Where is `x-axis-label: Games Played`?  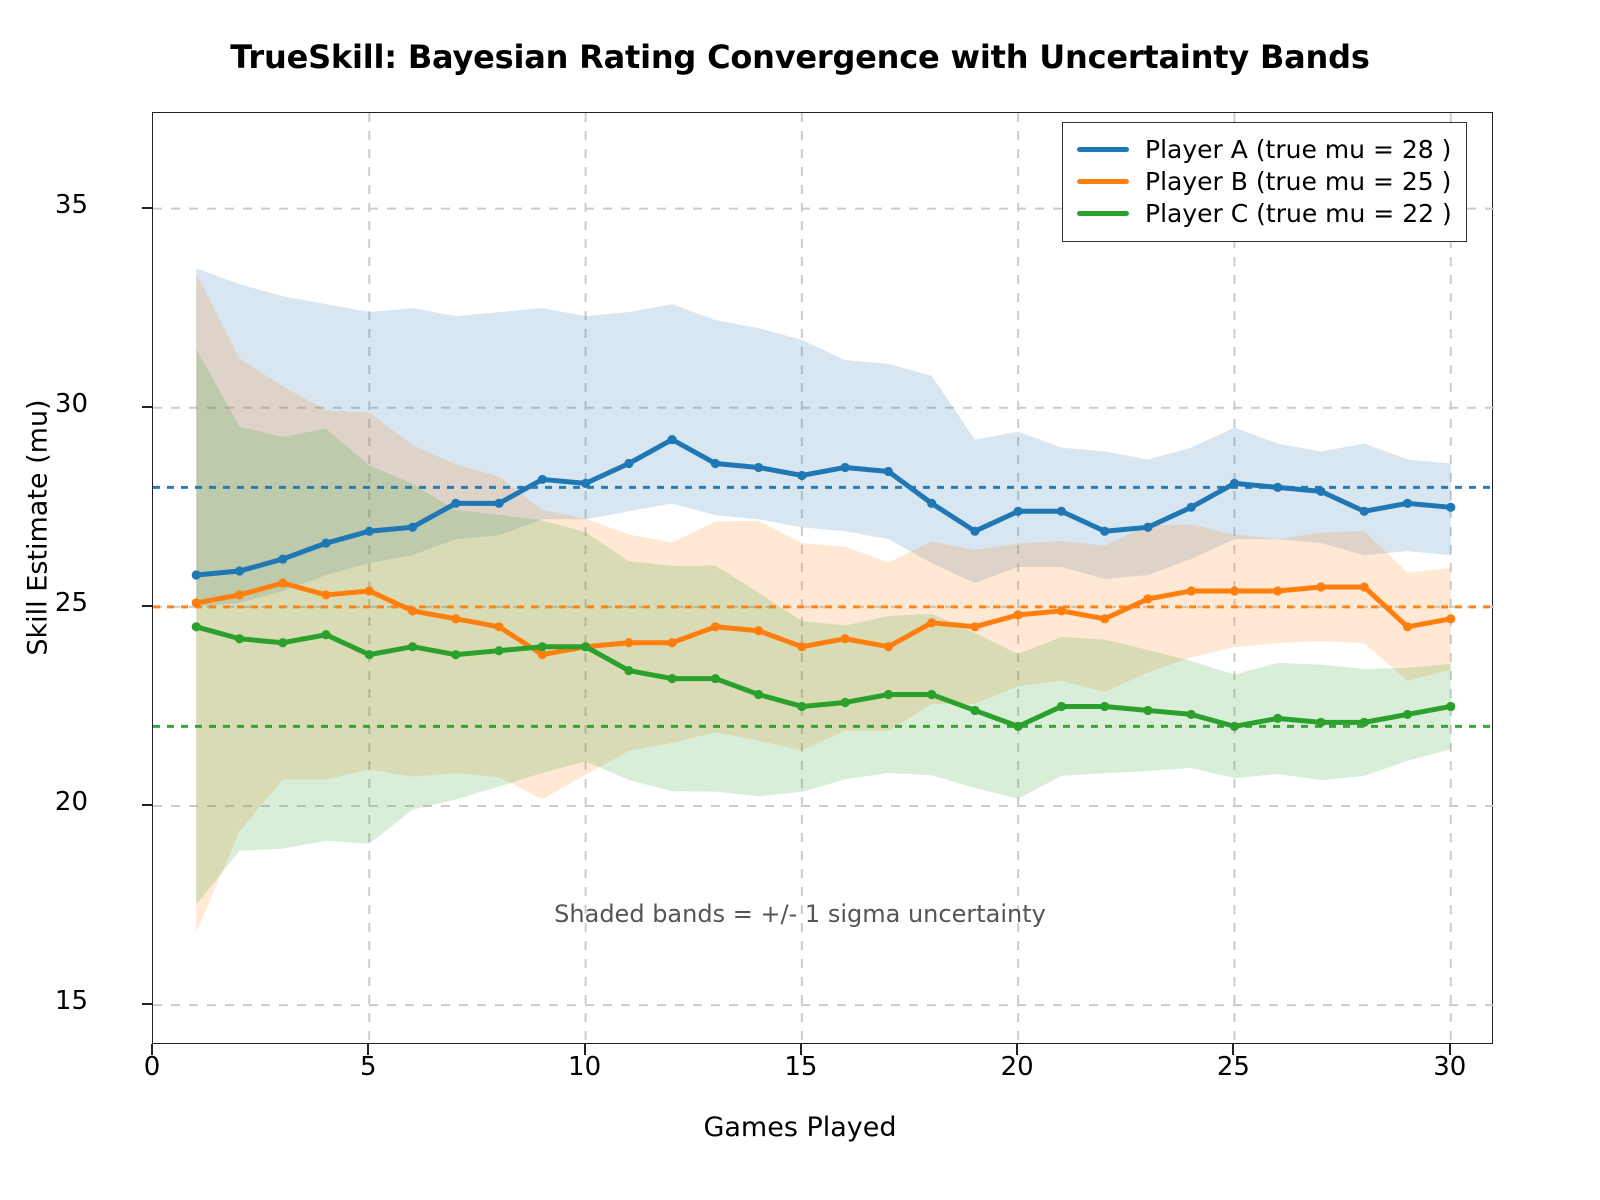 x-axis-label: Games Played is located at coordinates (800, 1127).